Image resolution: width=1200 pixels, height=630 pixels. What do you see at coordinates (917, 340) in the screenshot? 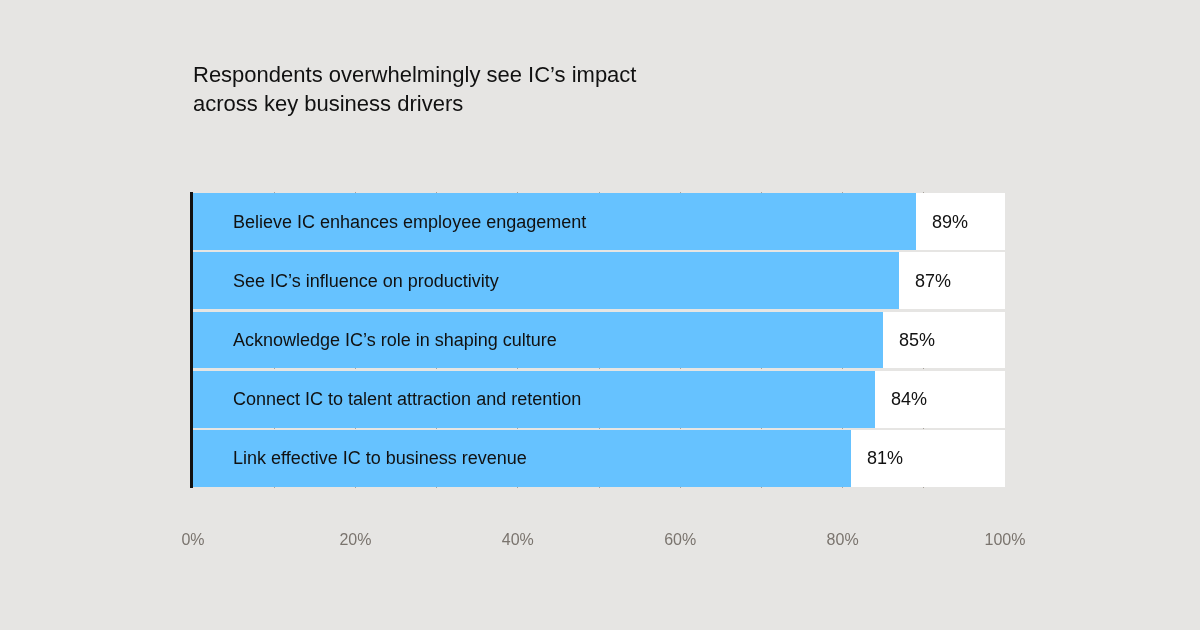
I see `data-label: 85%` at bounding box center [917, 340].